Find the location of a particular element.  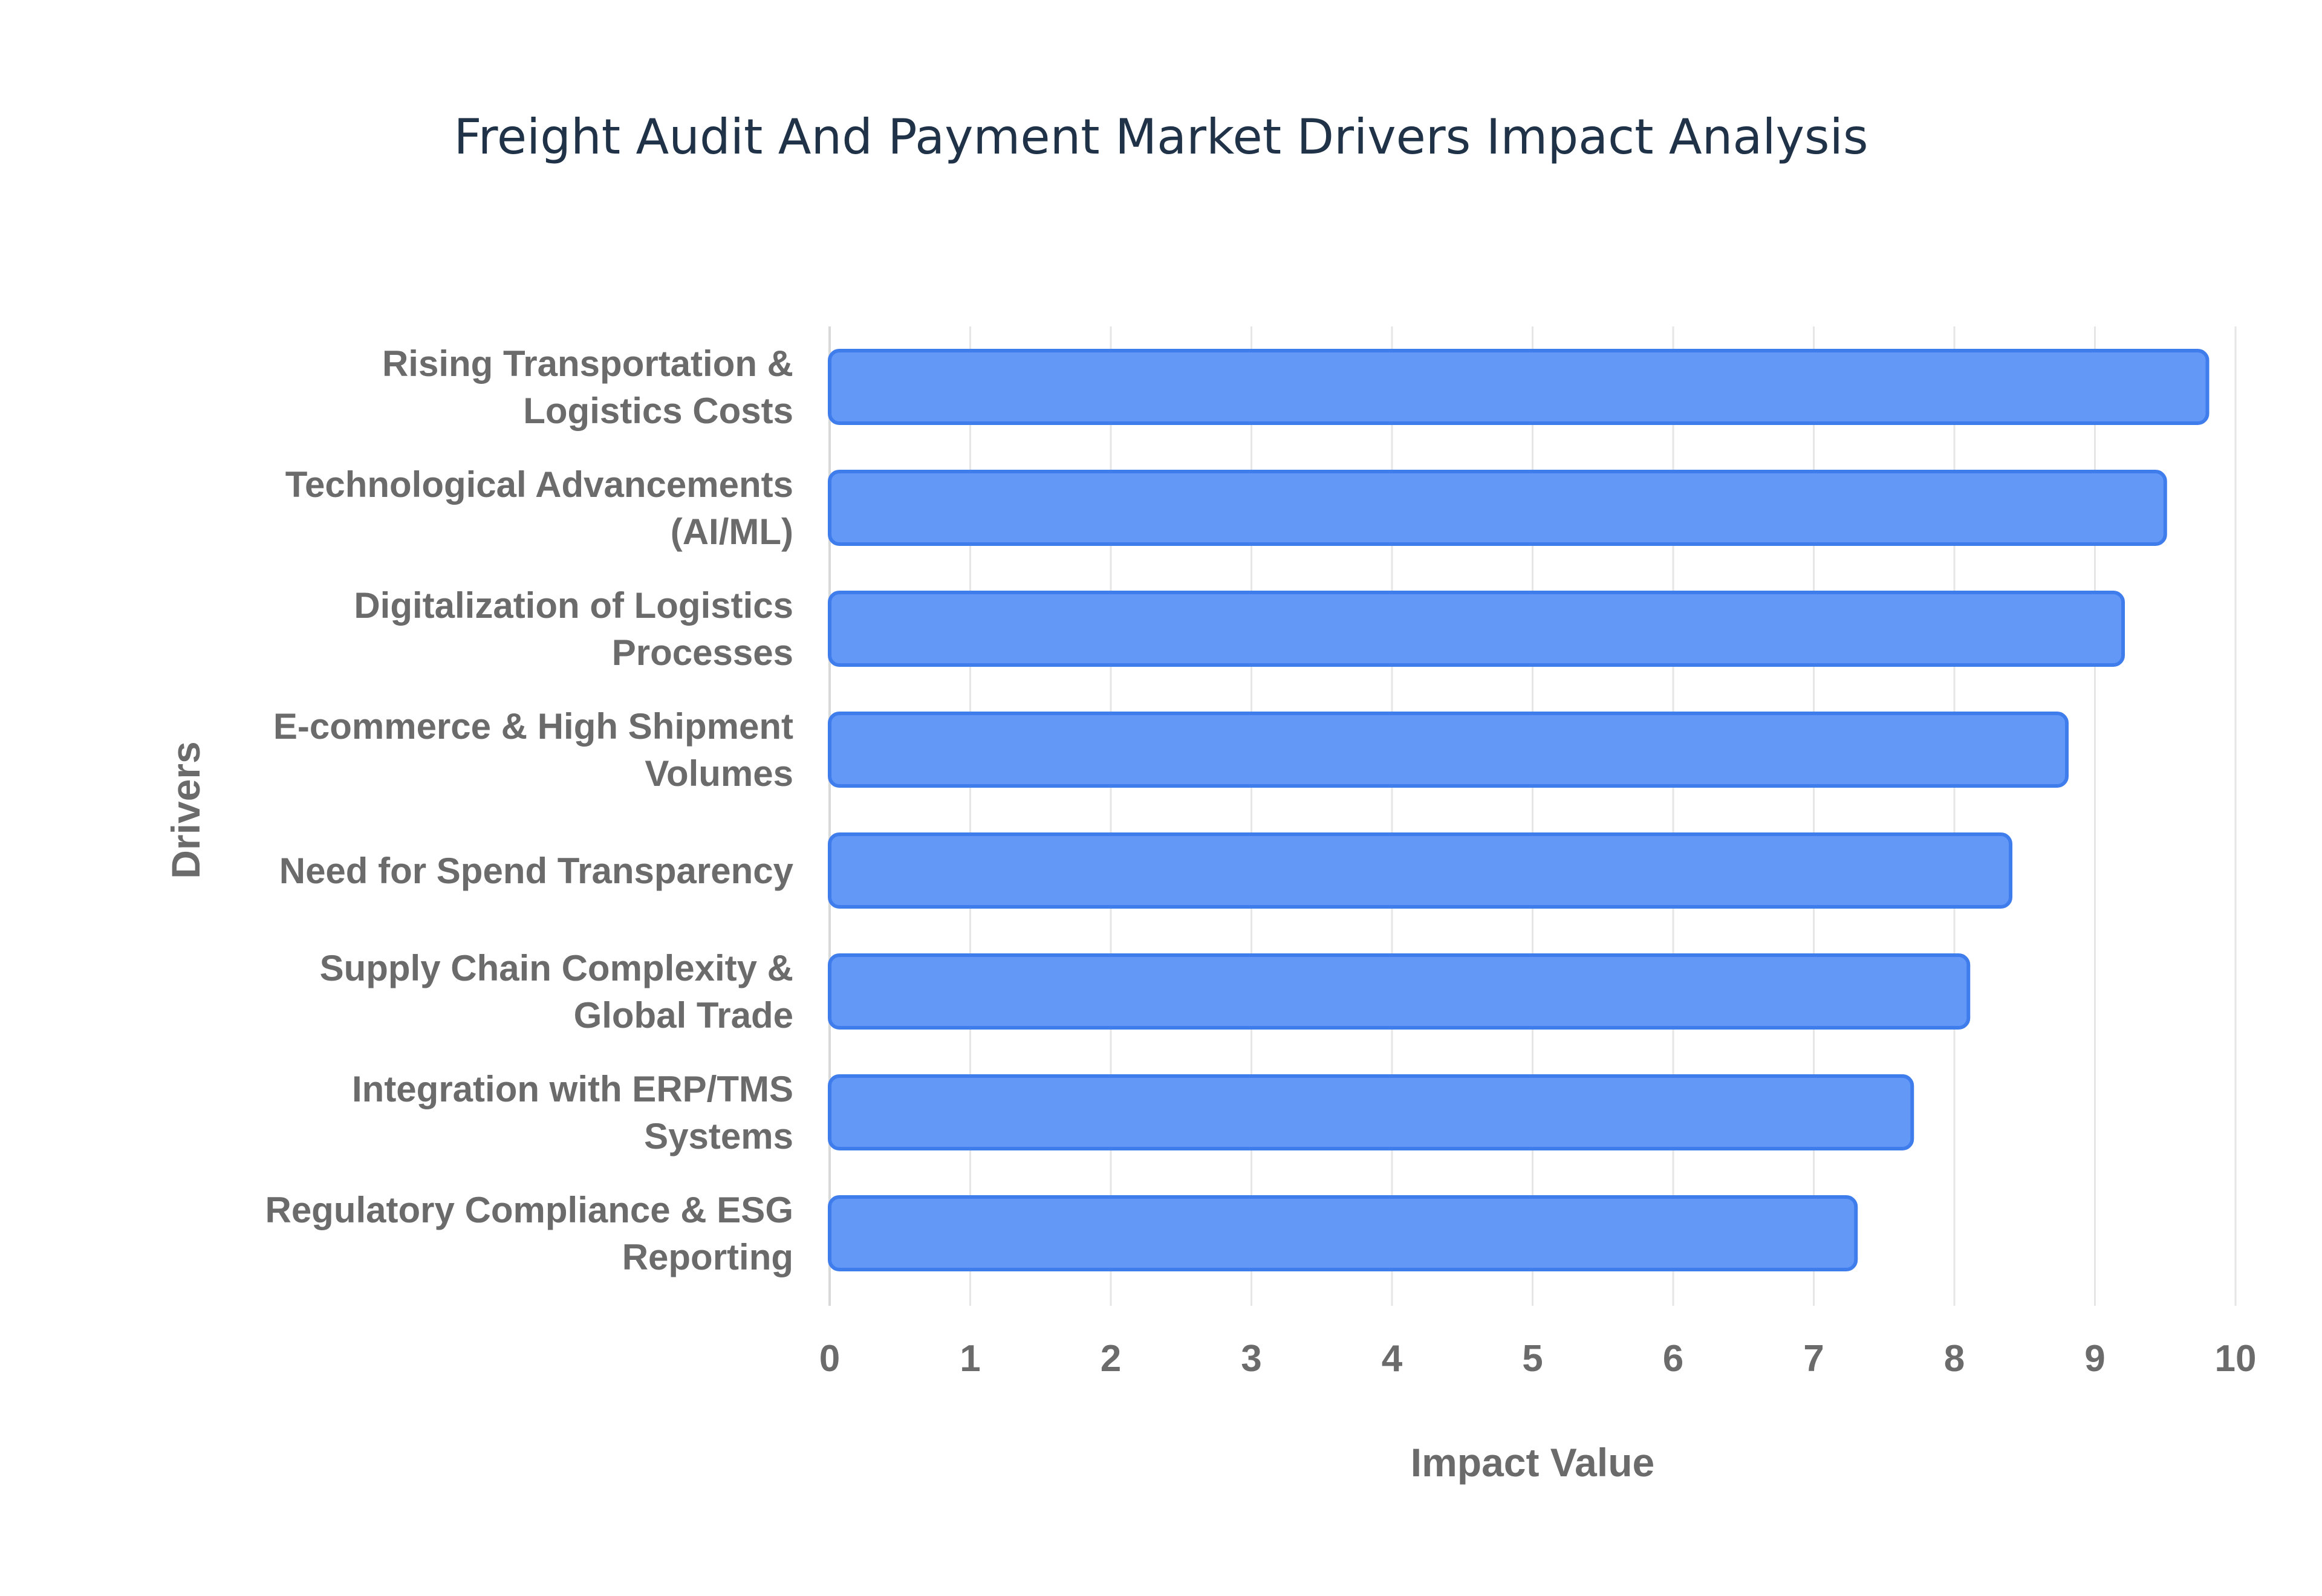

category-label: Technological Advancements is located at coordinates (539, 484).